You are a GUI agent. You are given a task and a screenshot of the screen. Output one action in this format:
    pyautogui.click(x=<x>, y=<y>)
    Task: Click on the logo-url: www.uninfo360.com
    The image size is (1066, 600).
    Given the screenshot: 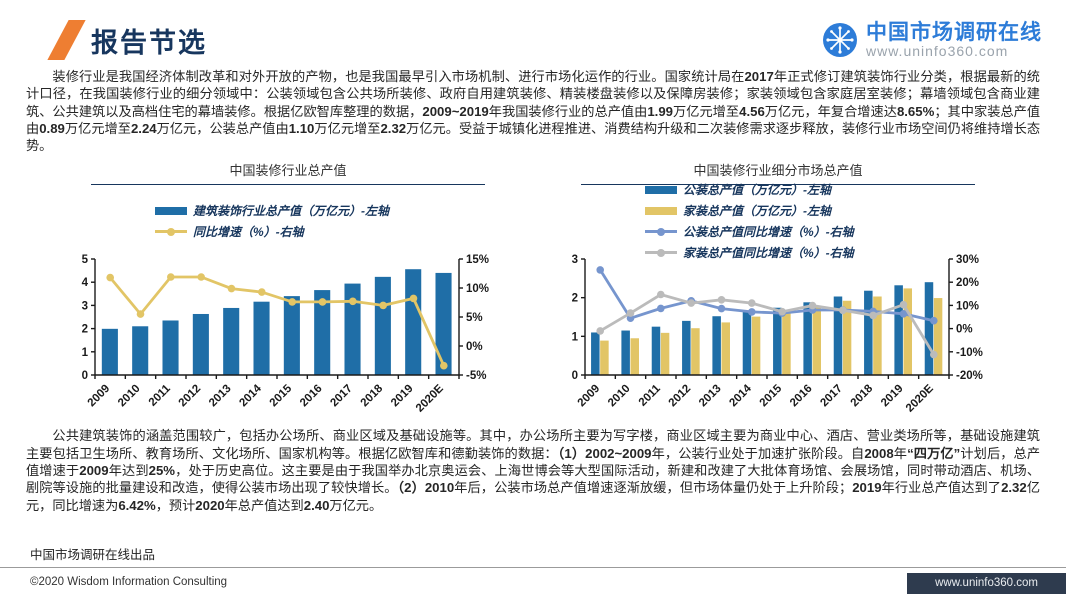 What is the action you would take?
    pyautogui.click(x=937, y=51)
    